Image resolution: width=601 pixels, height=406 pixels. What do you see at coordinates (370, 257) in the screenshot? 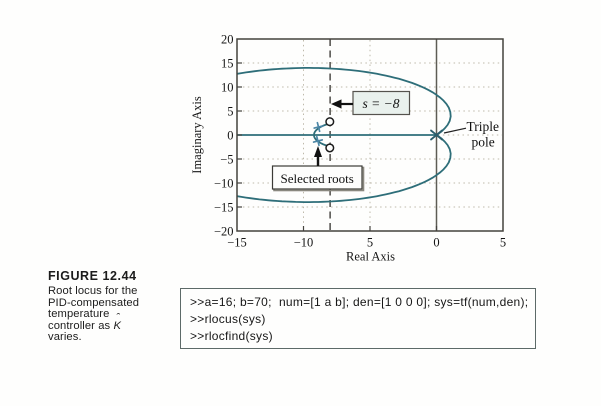
I see `svg-text: Real Axis` at bounding box center [370, 257].